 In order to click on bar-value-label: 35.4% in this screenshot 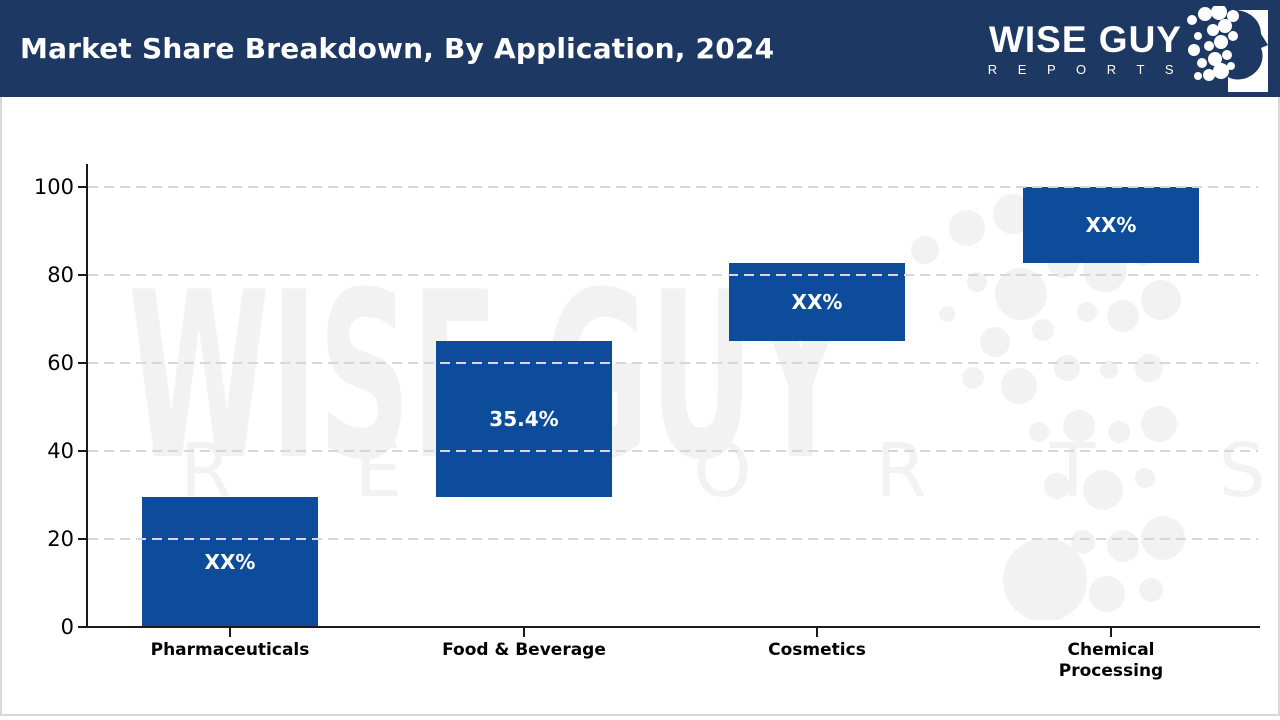, I will do `click(524, 418)`.